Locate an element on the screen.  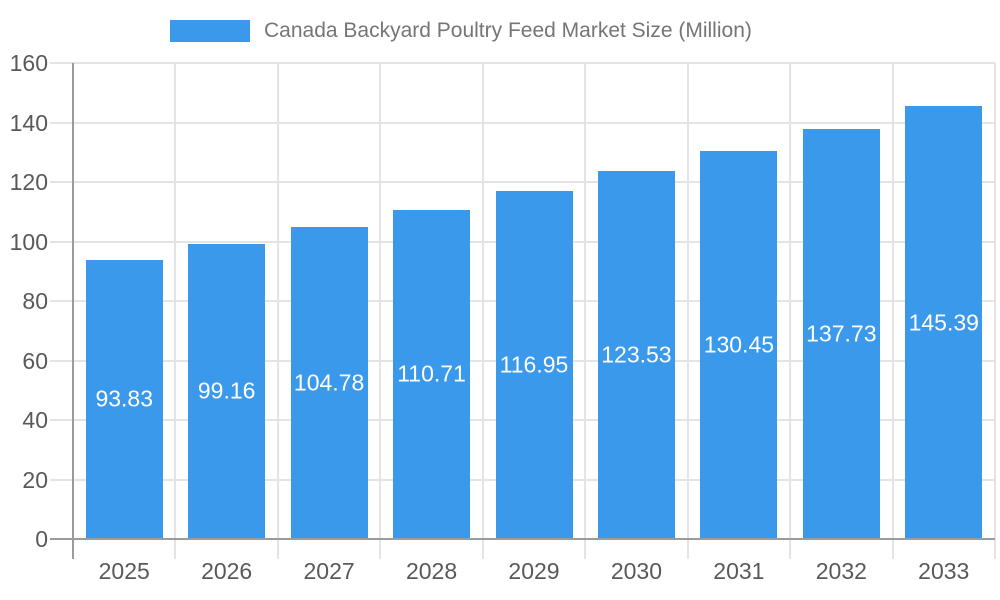
bar: 104.78 is located at coordinates (329, 383).